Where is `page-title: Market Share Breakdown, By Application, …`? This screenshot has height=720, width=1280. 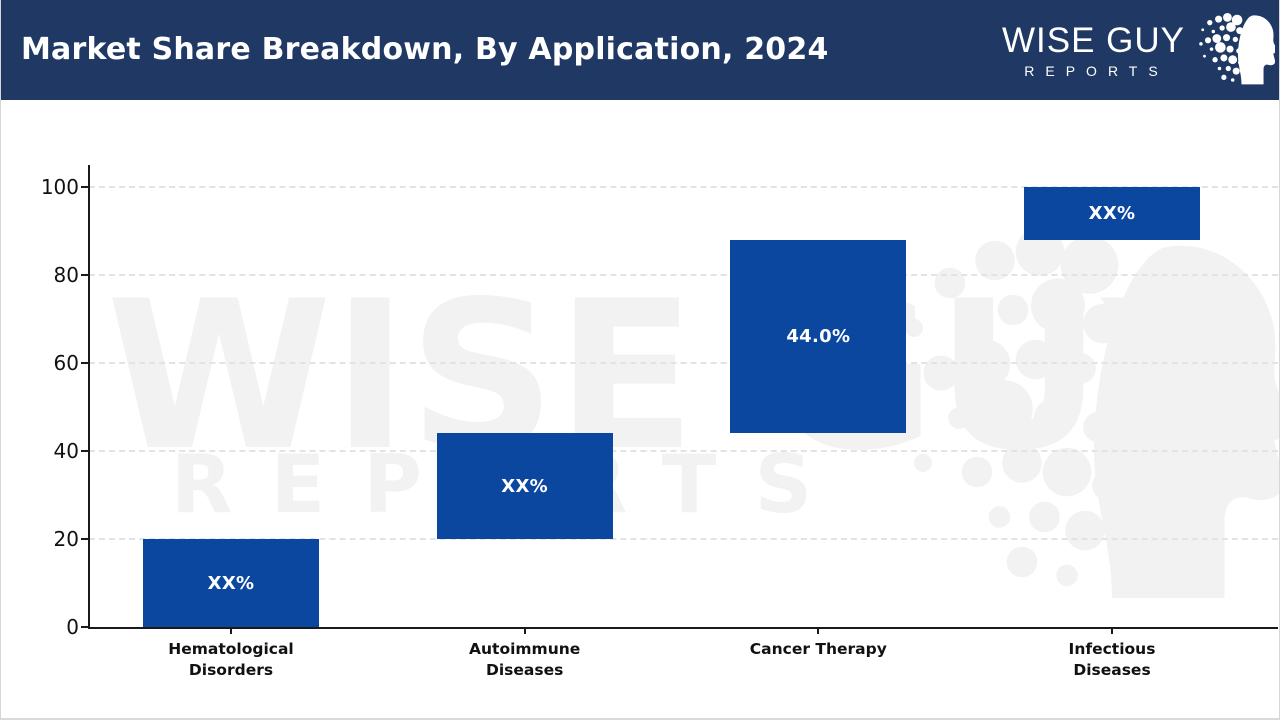
page-title: Market Share Breakdown, By Application, … is located at coordinates (425, 49).